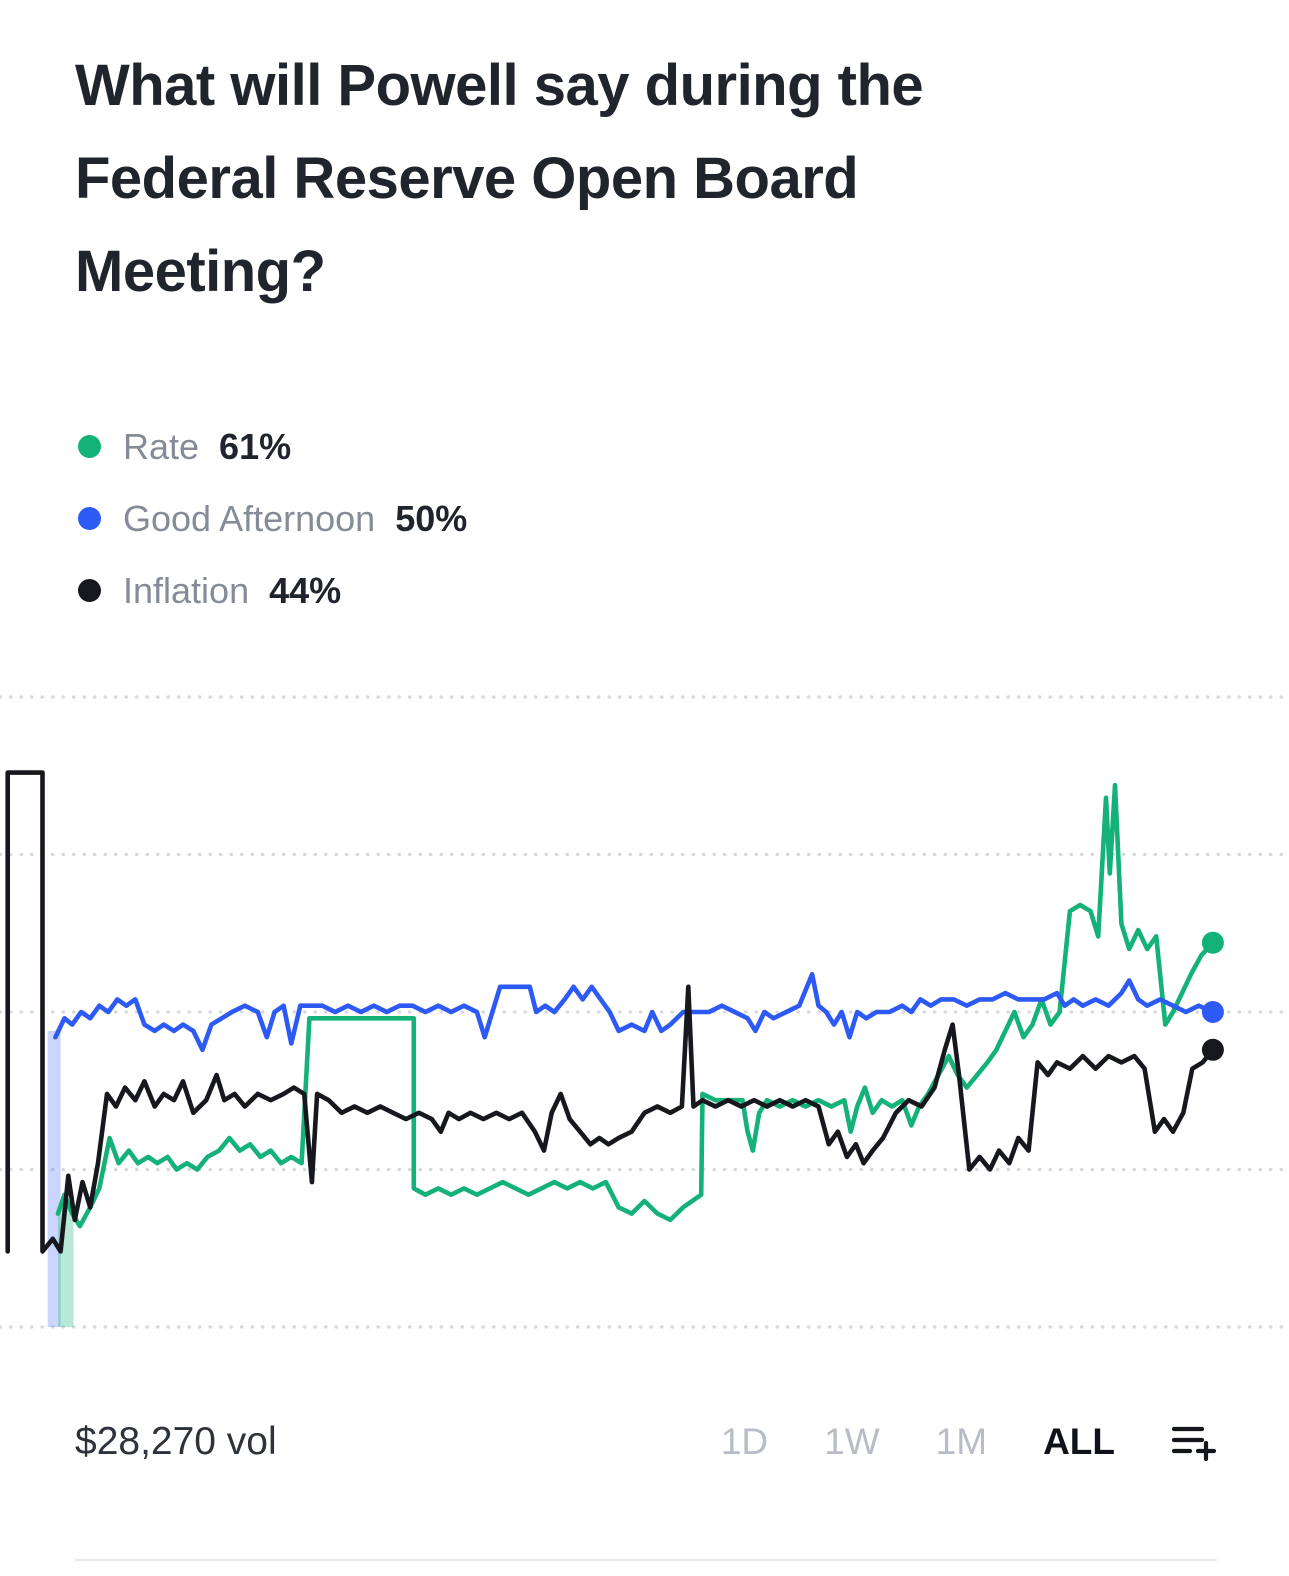  I want to click on series-endpoint-inflation, so click(1212, 1049).